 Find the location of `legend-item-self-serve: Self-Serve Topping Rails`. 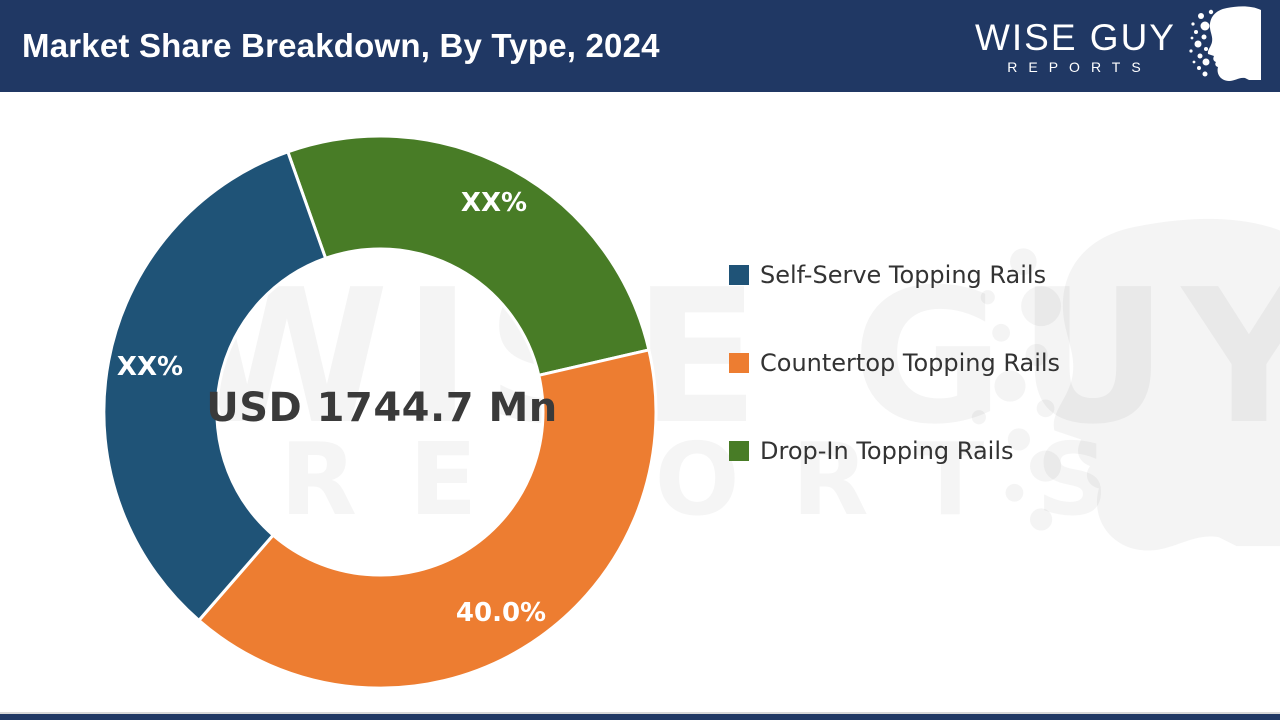

legend-item-self-serve: Self-Serve Topping Rails is located at coordinates (894, 275).